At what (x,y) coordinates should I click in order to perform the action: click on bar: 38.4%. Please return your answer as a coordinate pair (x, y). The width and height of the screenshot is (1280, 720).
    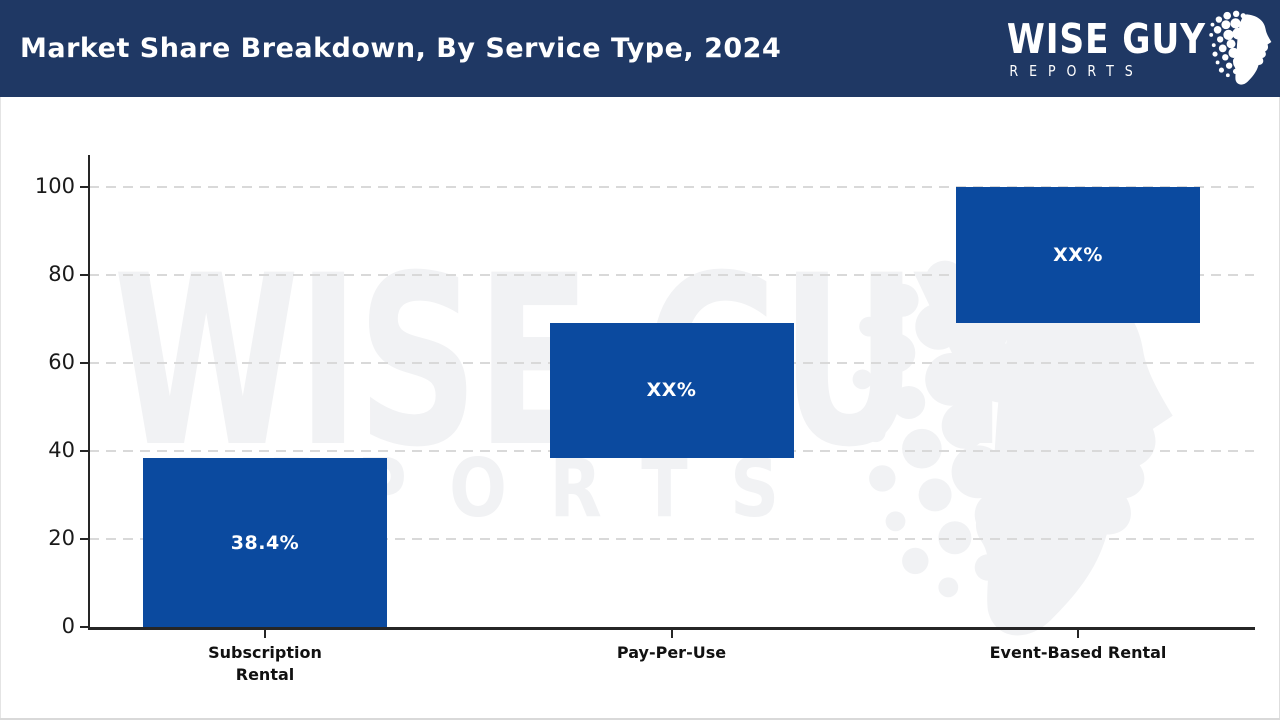
    Looking at the image, I should click on (265, 542).